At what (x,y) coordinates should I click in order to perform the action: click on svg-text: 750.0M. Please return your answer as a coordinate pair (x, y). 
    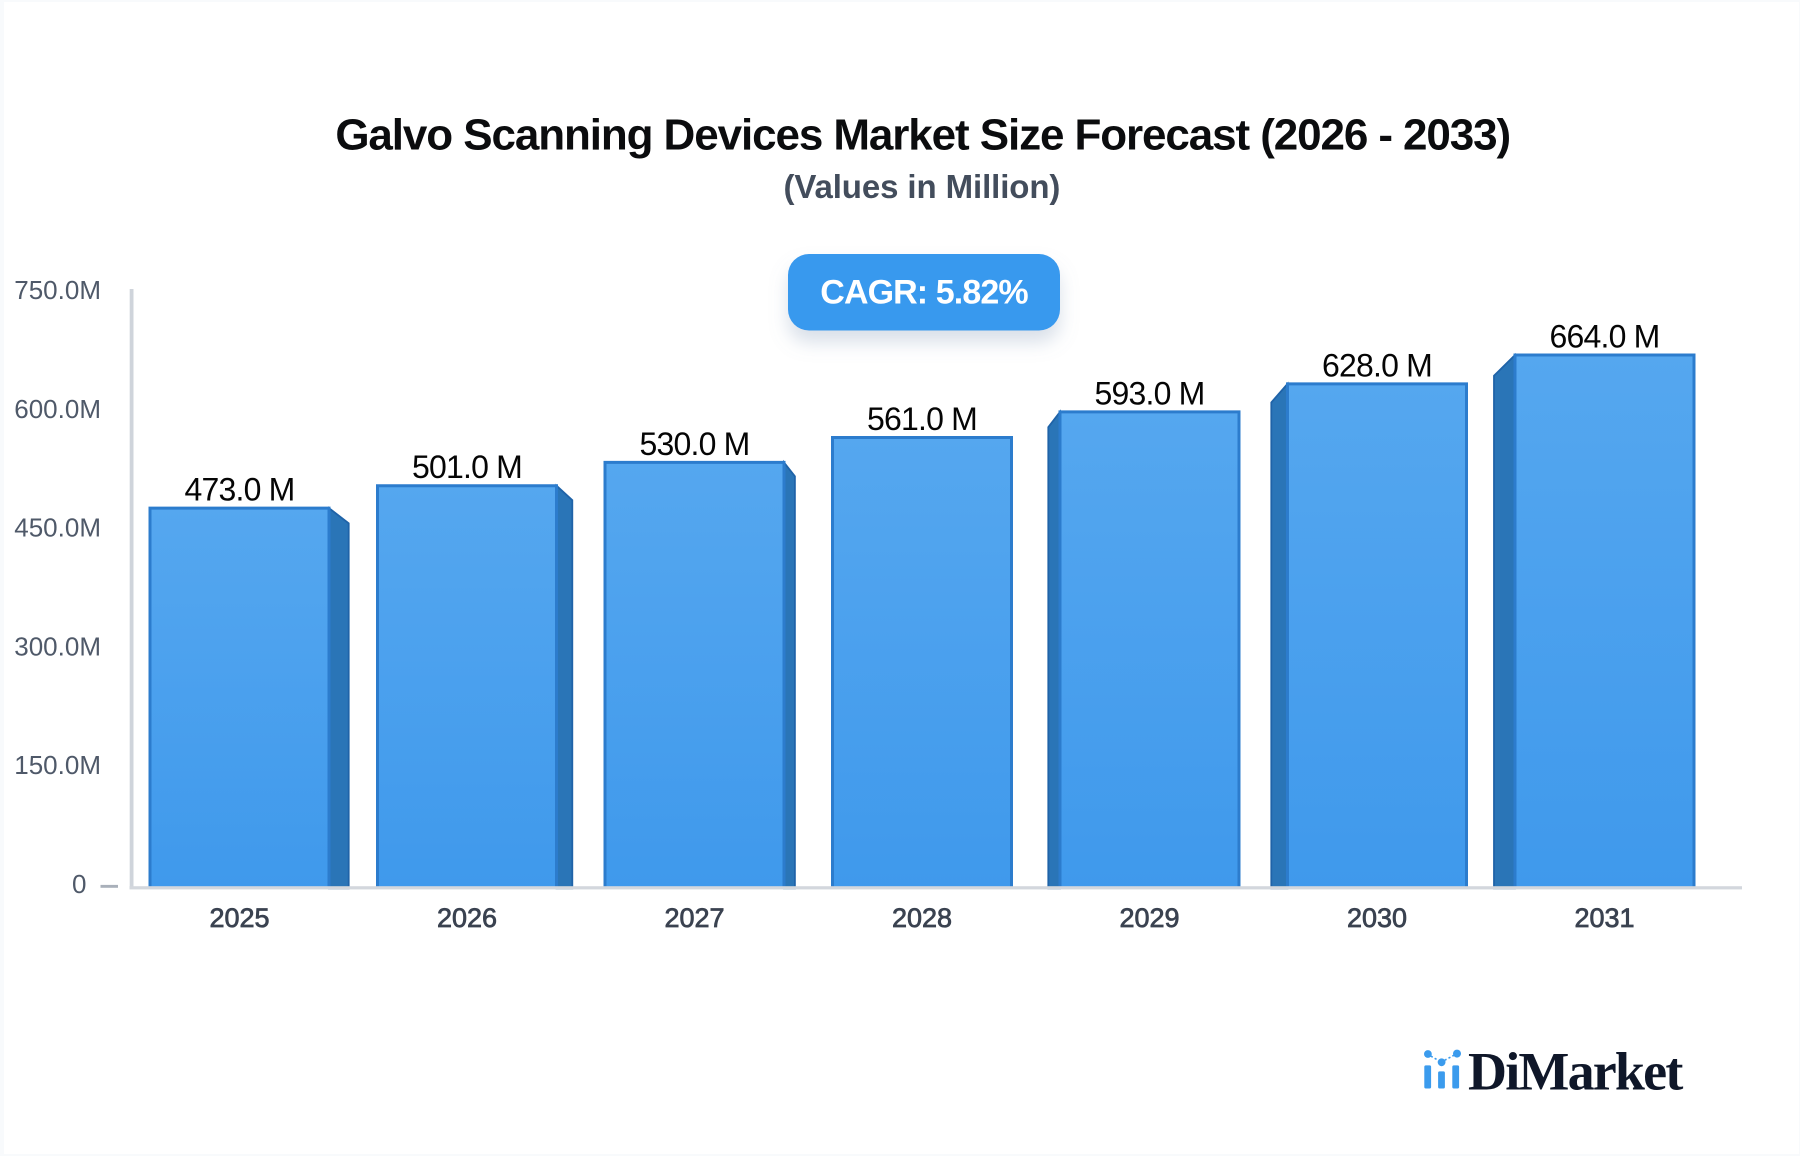
    Looking at the image, I should click on (57, 290).